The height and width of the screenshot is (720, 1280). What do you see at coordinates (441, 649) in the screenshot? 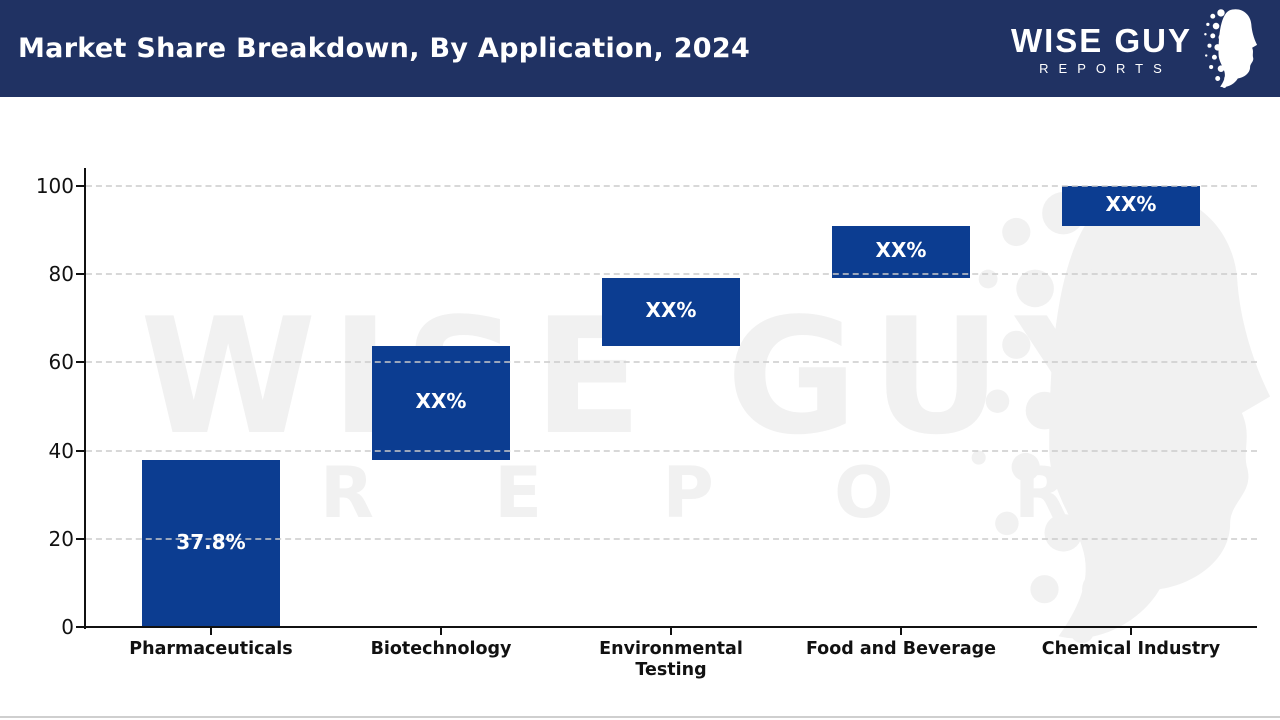
I see `x-category-label: Biotechnology` at bounding box center [441, 649].